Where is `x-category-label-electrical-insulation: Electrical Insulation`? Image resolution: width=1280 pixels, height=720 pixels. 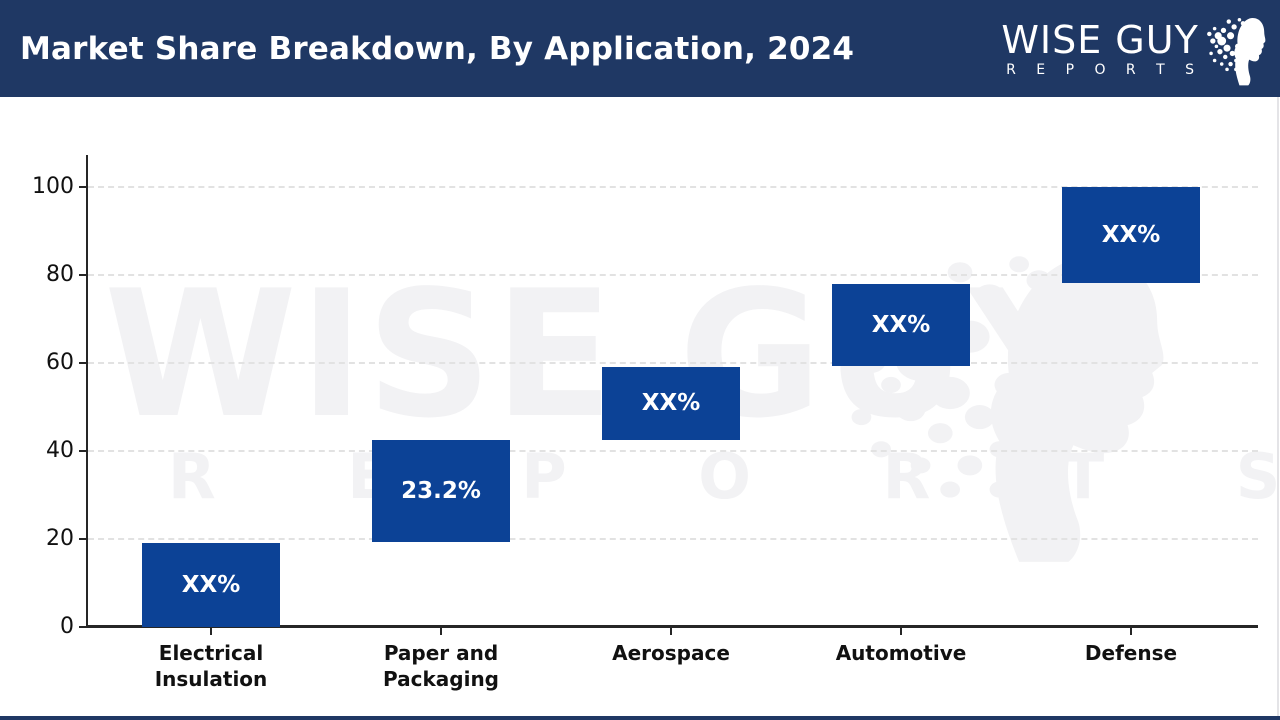
x-category-label-electrical-insulation: Electrical Insulation is located at coordinates (211, 666).